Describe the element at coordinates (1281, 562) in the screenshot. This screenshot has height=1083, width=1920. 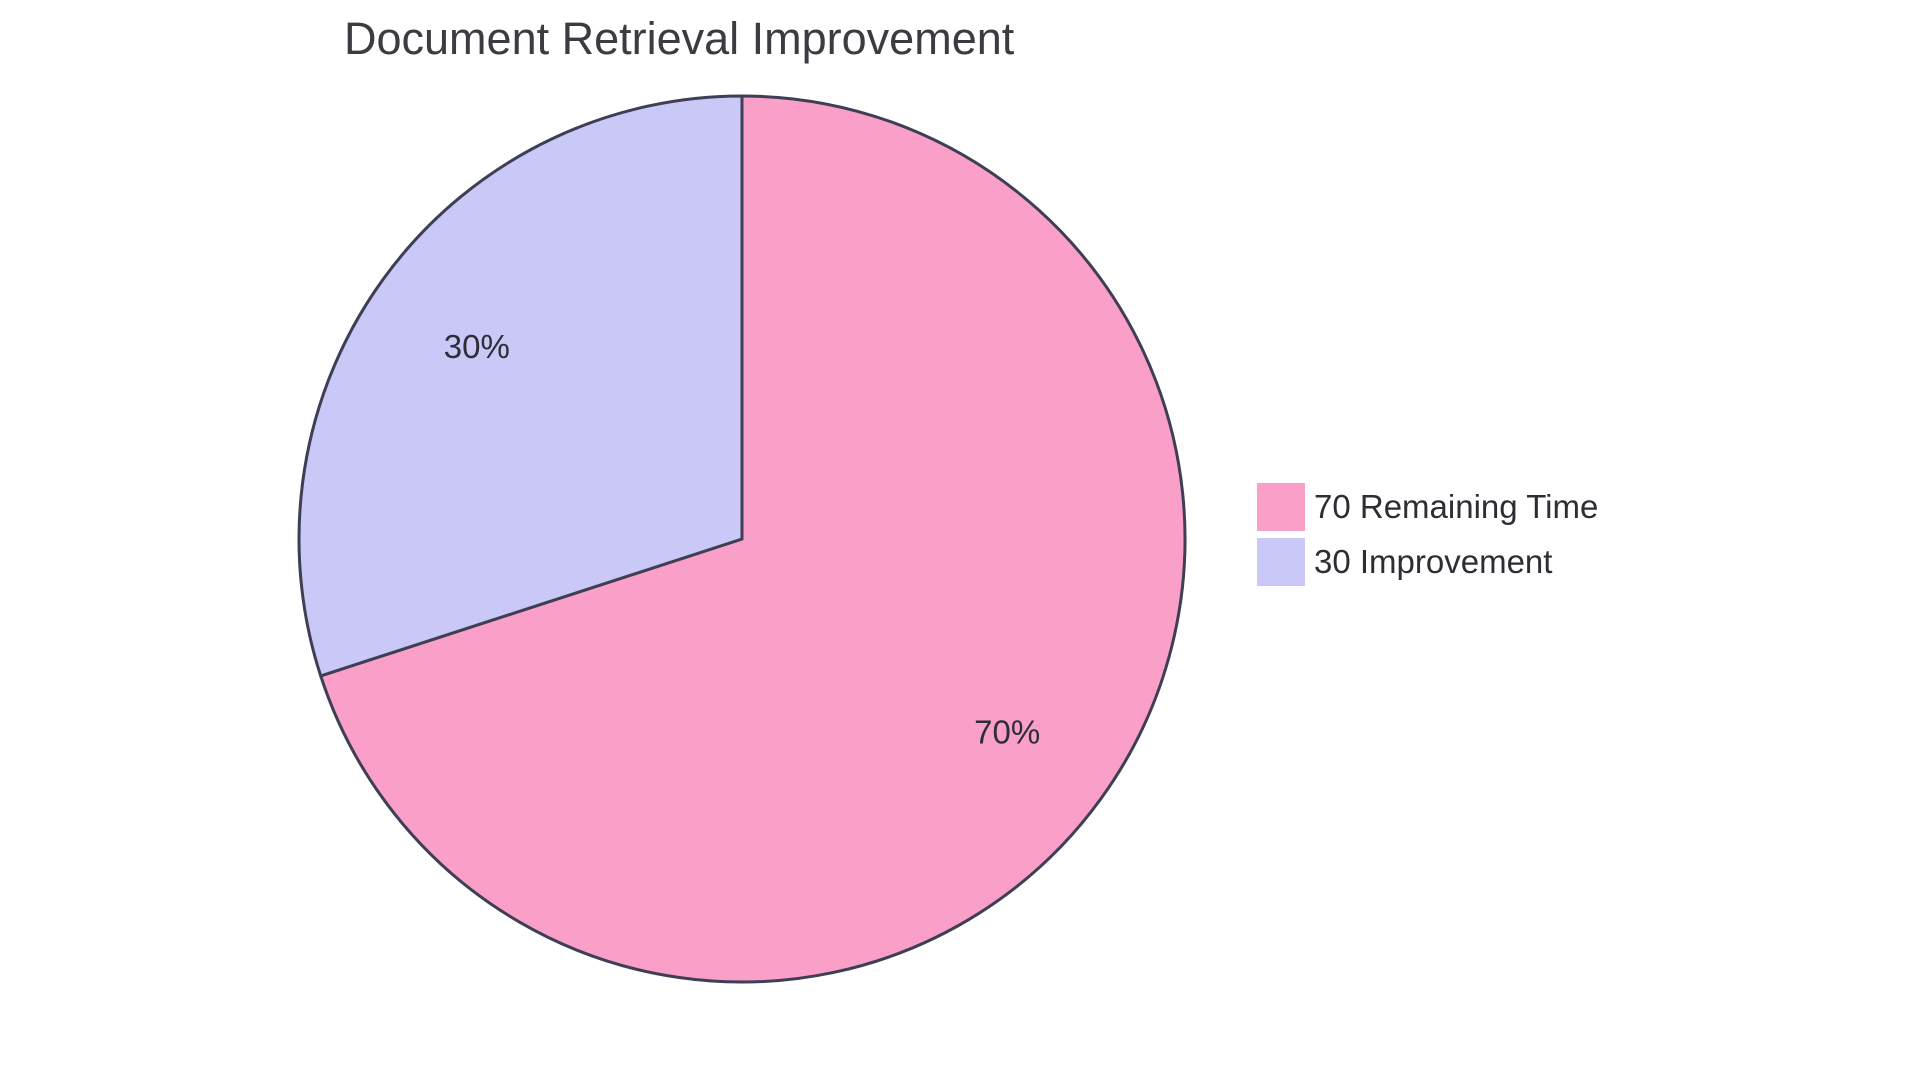
I see `legend-swatch-improvement` at that location.